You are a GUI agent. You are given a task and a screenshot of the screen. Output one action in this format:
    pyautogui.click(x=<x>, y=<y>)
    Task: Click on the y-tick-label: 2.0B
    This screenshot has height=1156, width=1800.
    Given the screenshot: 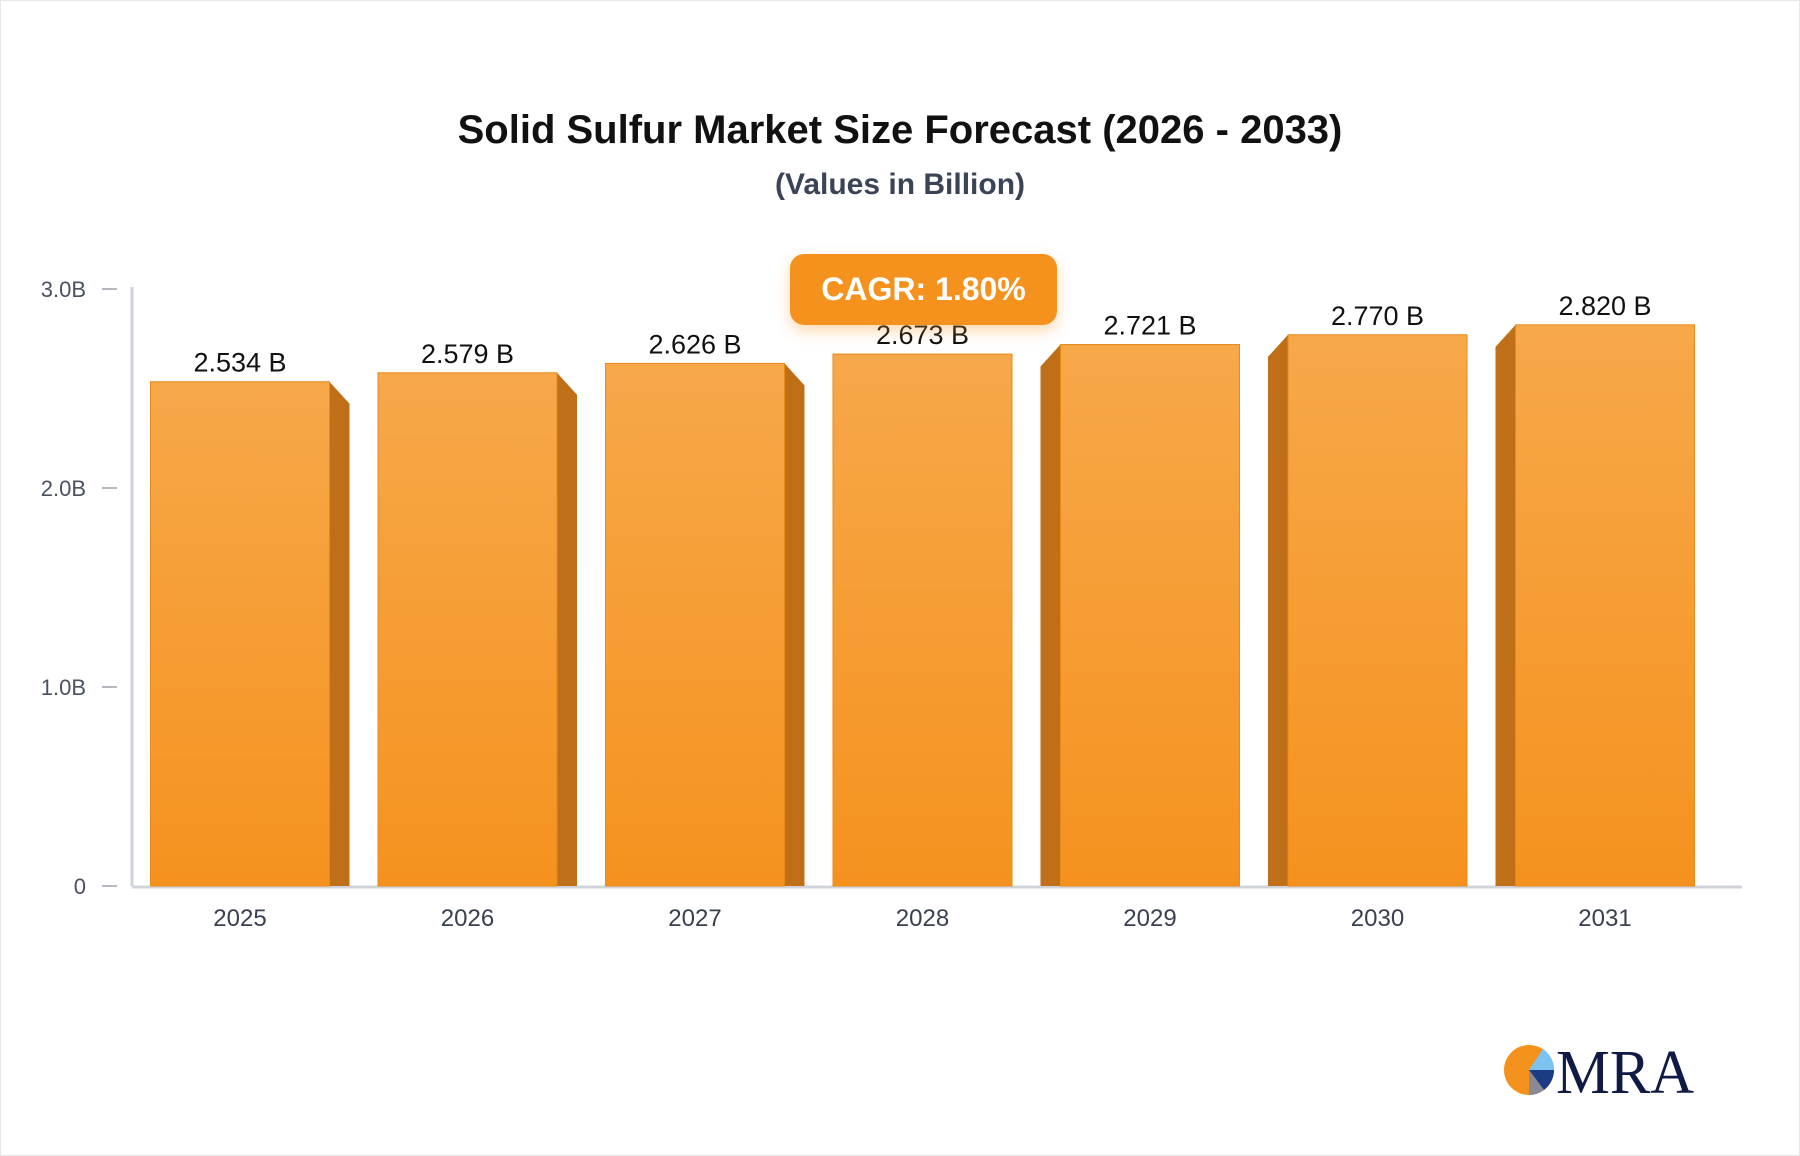 What is the action you would take?
    pyautogui.click(x=63, y=488)
    